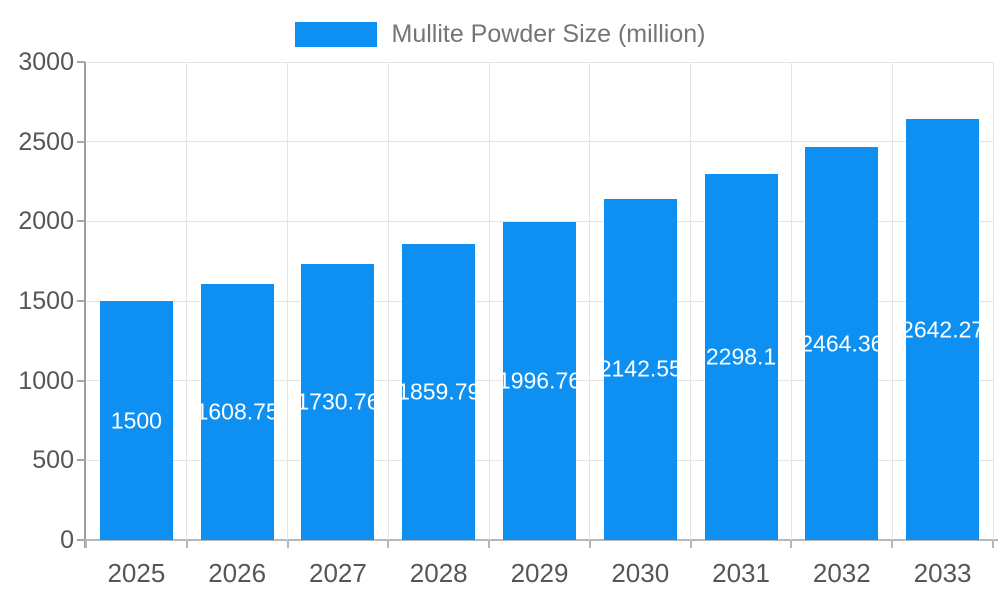 This screenshot has height=600, width=1000. Describe the element at coordinates (539, 573) in the screenshot. I see `x-axis-tick-label: 2029` at that location.